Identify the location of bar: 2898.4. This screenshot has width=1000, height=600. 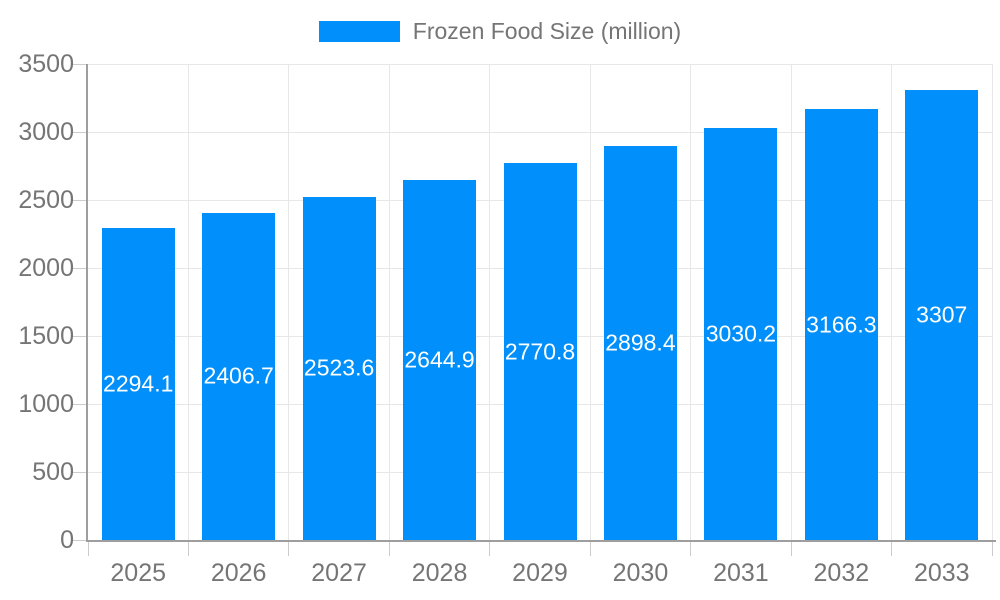
(640, 342).